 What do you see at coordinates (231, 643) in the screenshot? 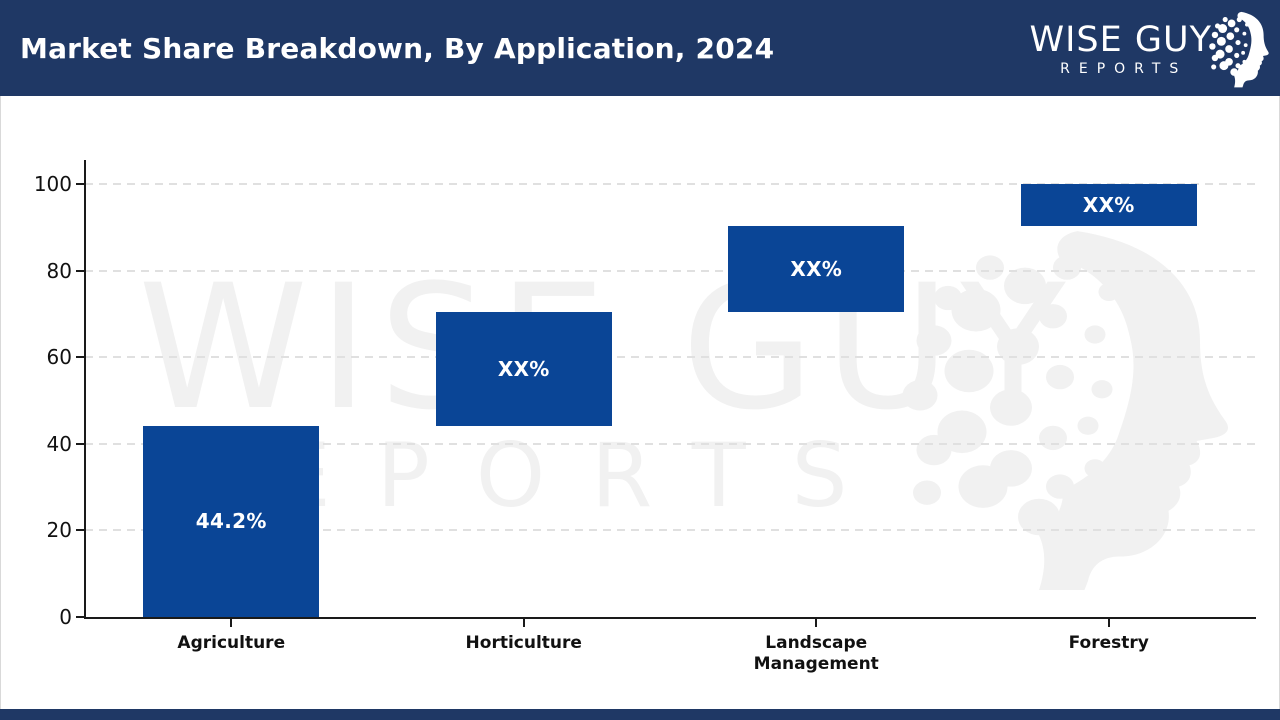
I see `x-axis-category-label: Agriculture` at bounding box center [231, 643].